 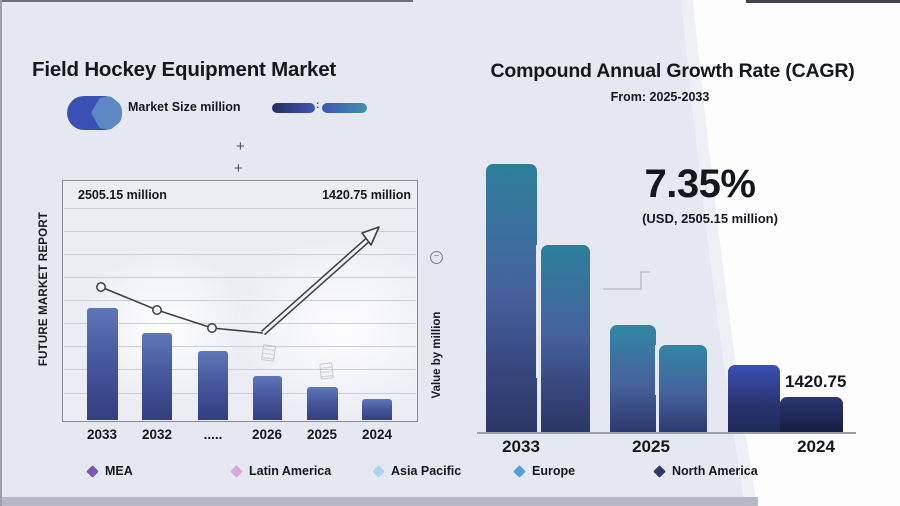 I want to click on cagr-x-label-2025: 2025, so click(x=651, y=446).